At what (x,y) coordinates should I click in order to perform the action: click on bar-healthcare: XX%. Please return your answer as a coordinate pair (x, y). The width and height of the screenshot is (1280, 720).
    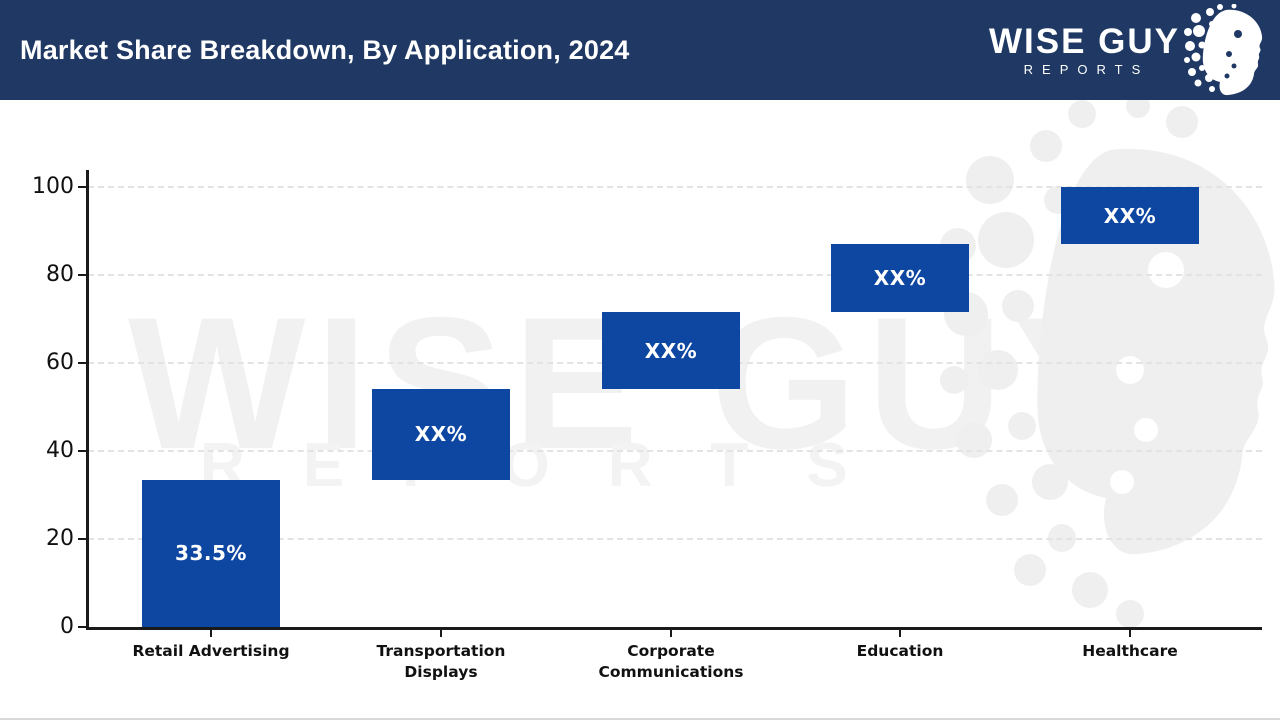
    Looking at the image, I should click on (1130, 216).